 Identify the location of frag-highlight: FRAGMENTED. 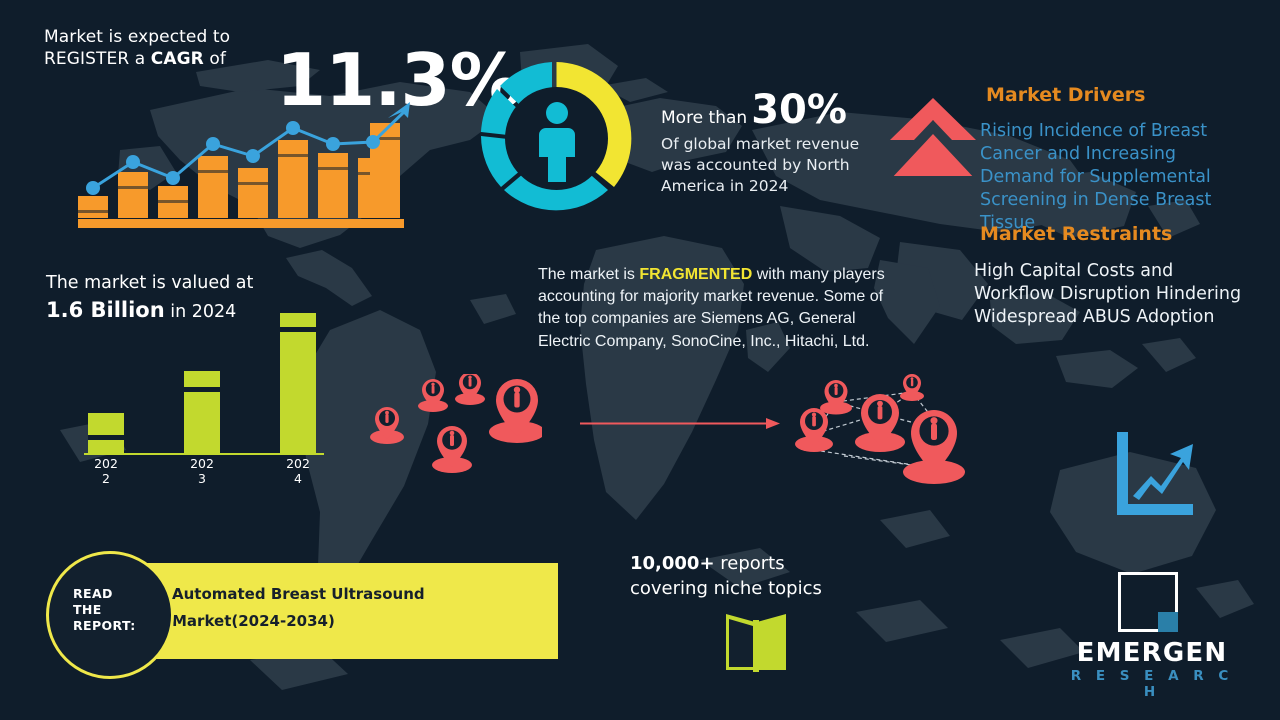
(696, 274).